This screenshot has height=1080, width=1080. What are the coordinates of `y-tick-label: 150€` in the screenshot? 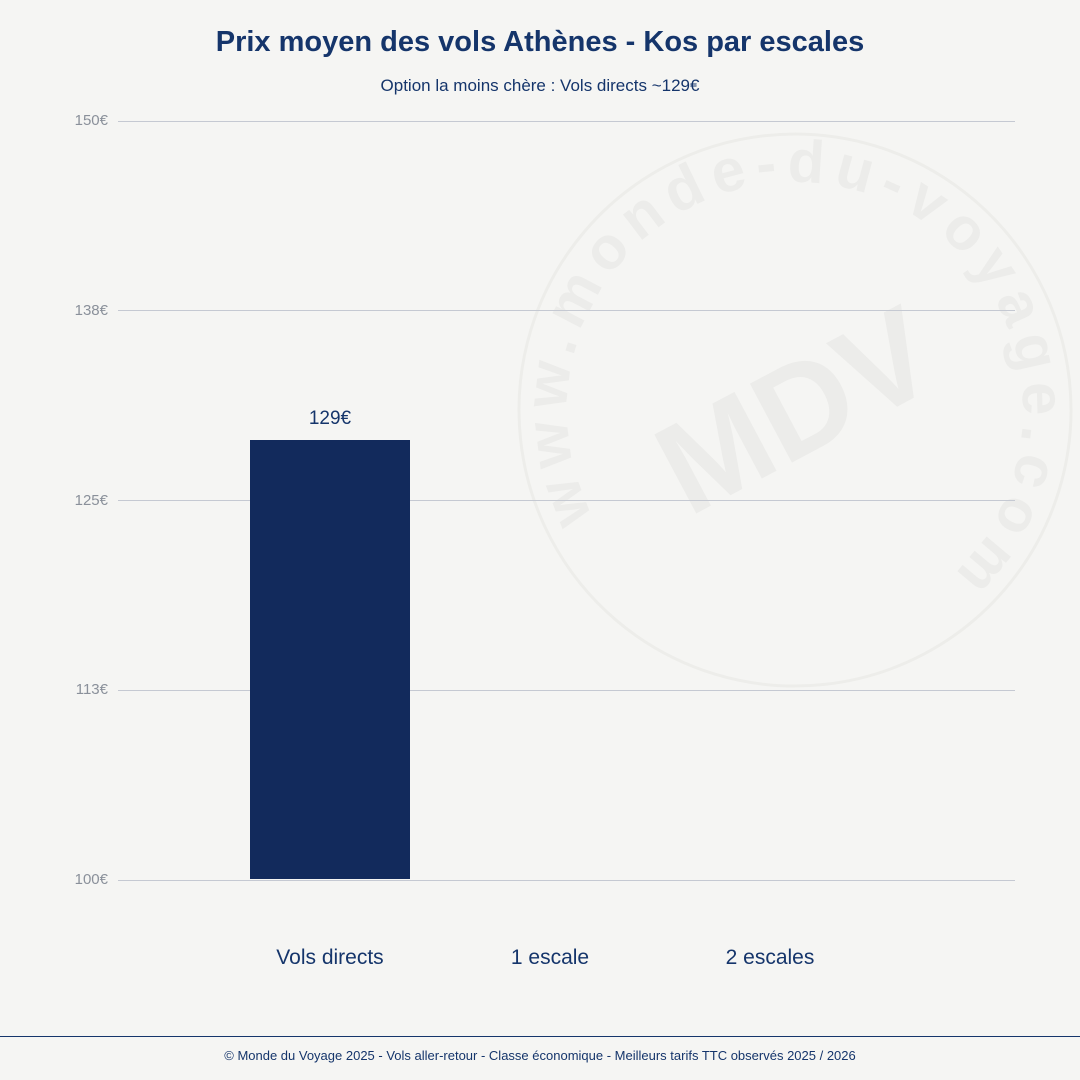 It's located at (91, 120).